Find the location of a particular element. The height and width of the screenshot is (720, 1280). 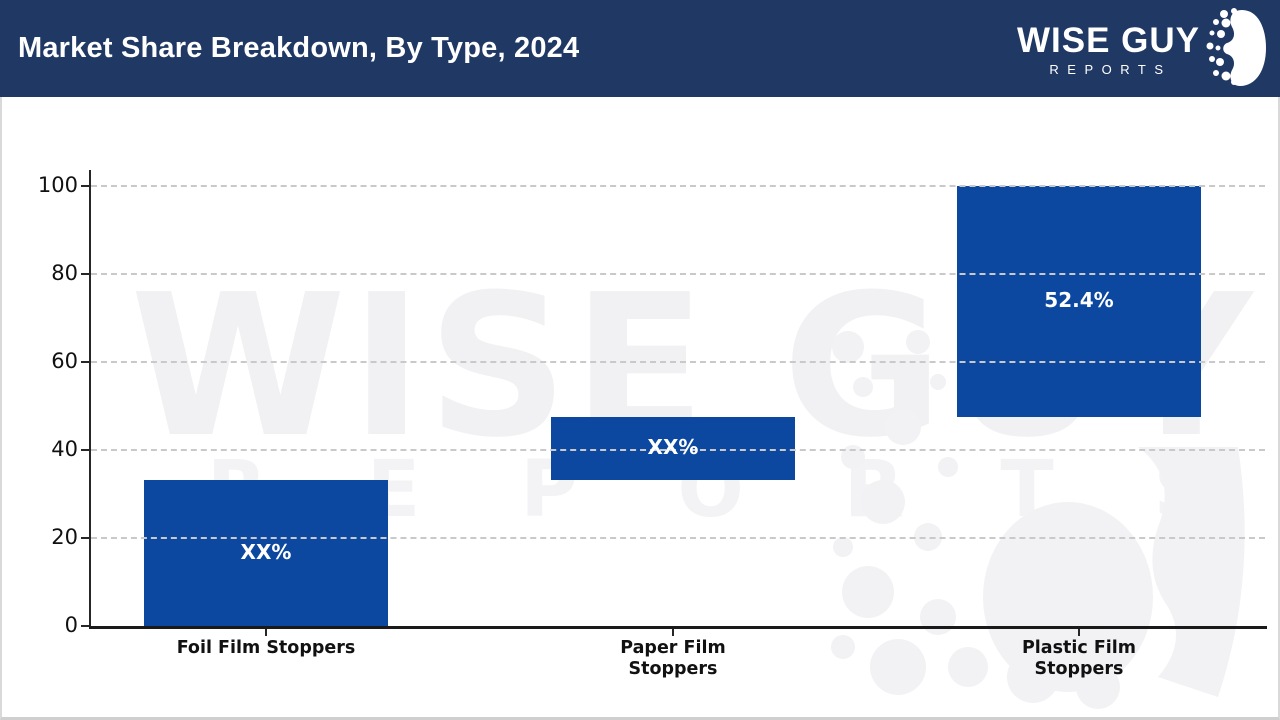

wise-guy-reports-logo: WISE GUY REPORTS is located at coordinates (1143, 50).